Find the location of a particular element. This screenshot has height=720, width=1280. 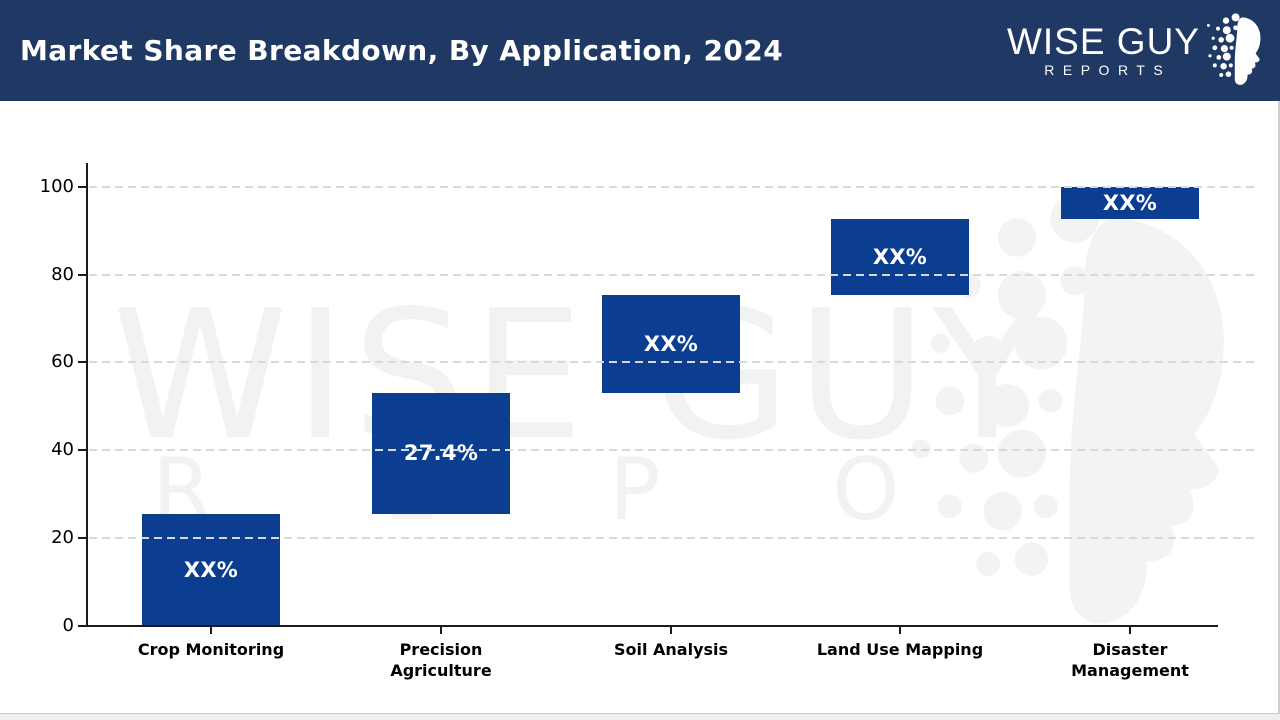

bar-disaster-management: XX% is located at coordinates (1130, 203).